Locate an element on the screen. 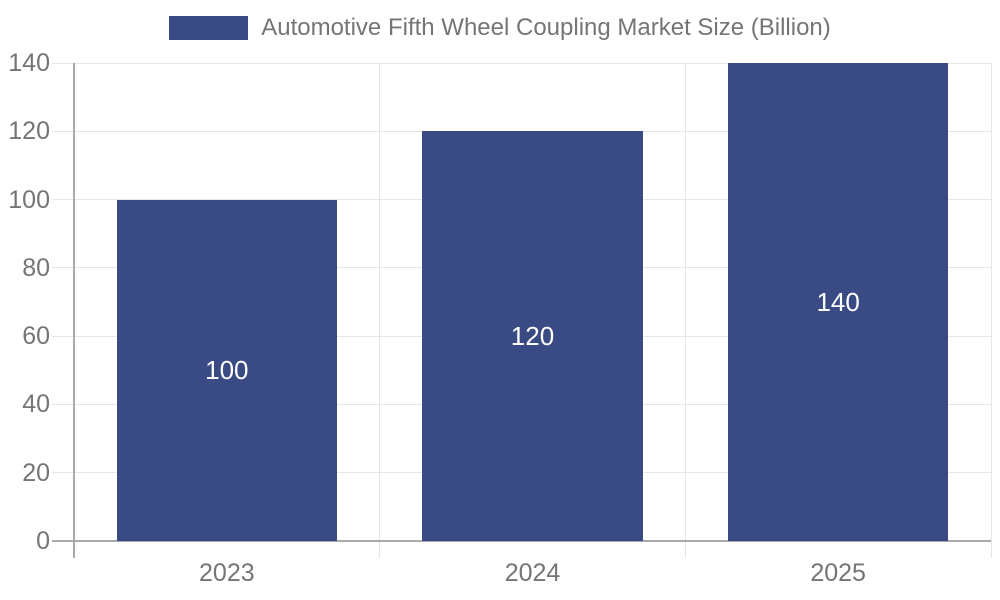 This screenshot has width=1000, height=600. gridline-horizontal is located at coordinates (532, 63).